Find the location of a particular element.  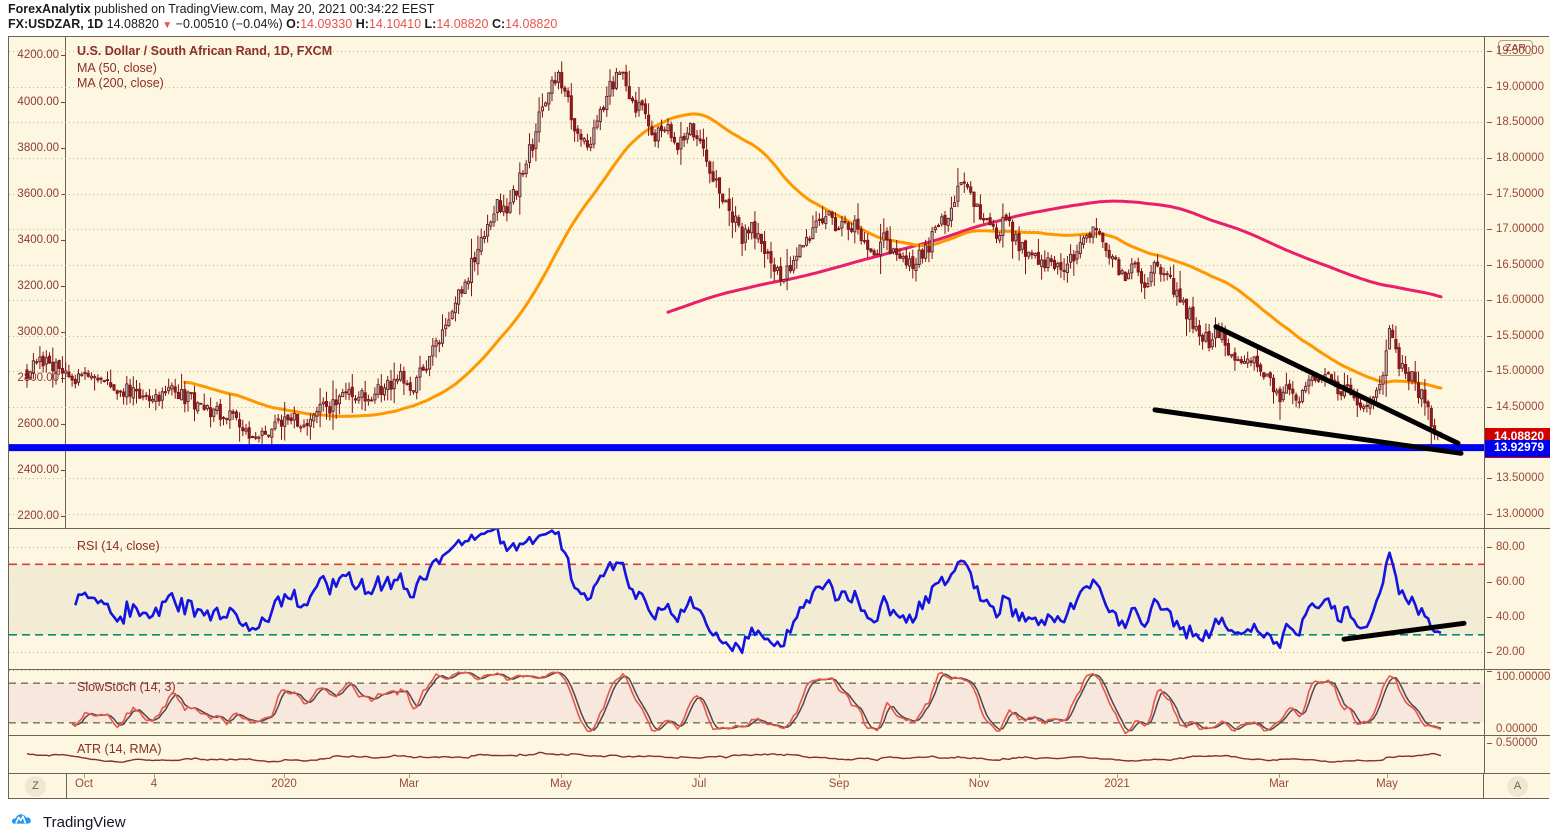

stoch-plot-area is located at coordinates (746, 702).